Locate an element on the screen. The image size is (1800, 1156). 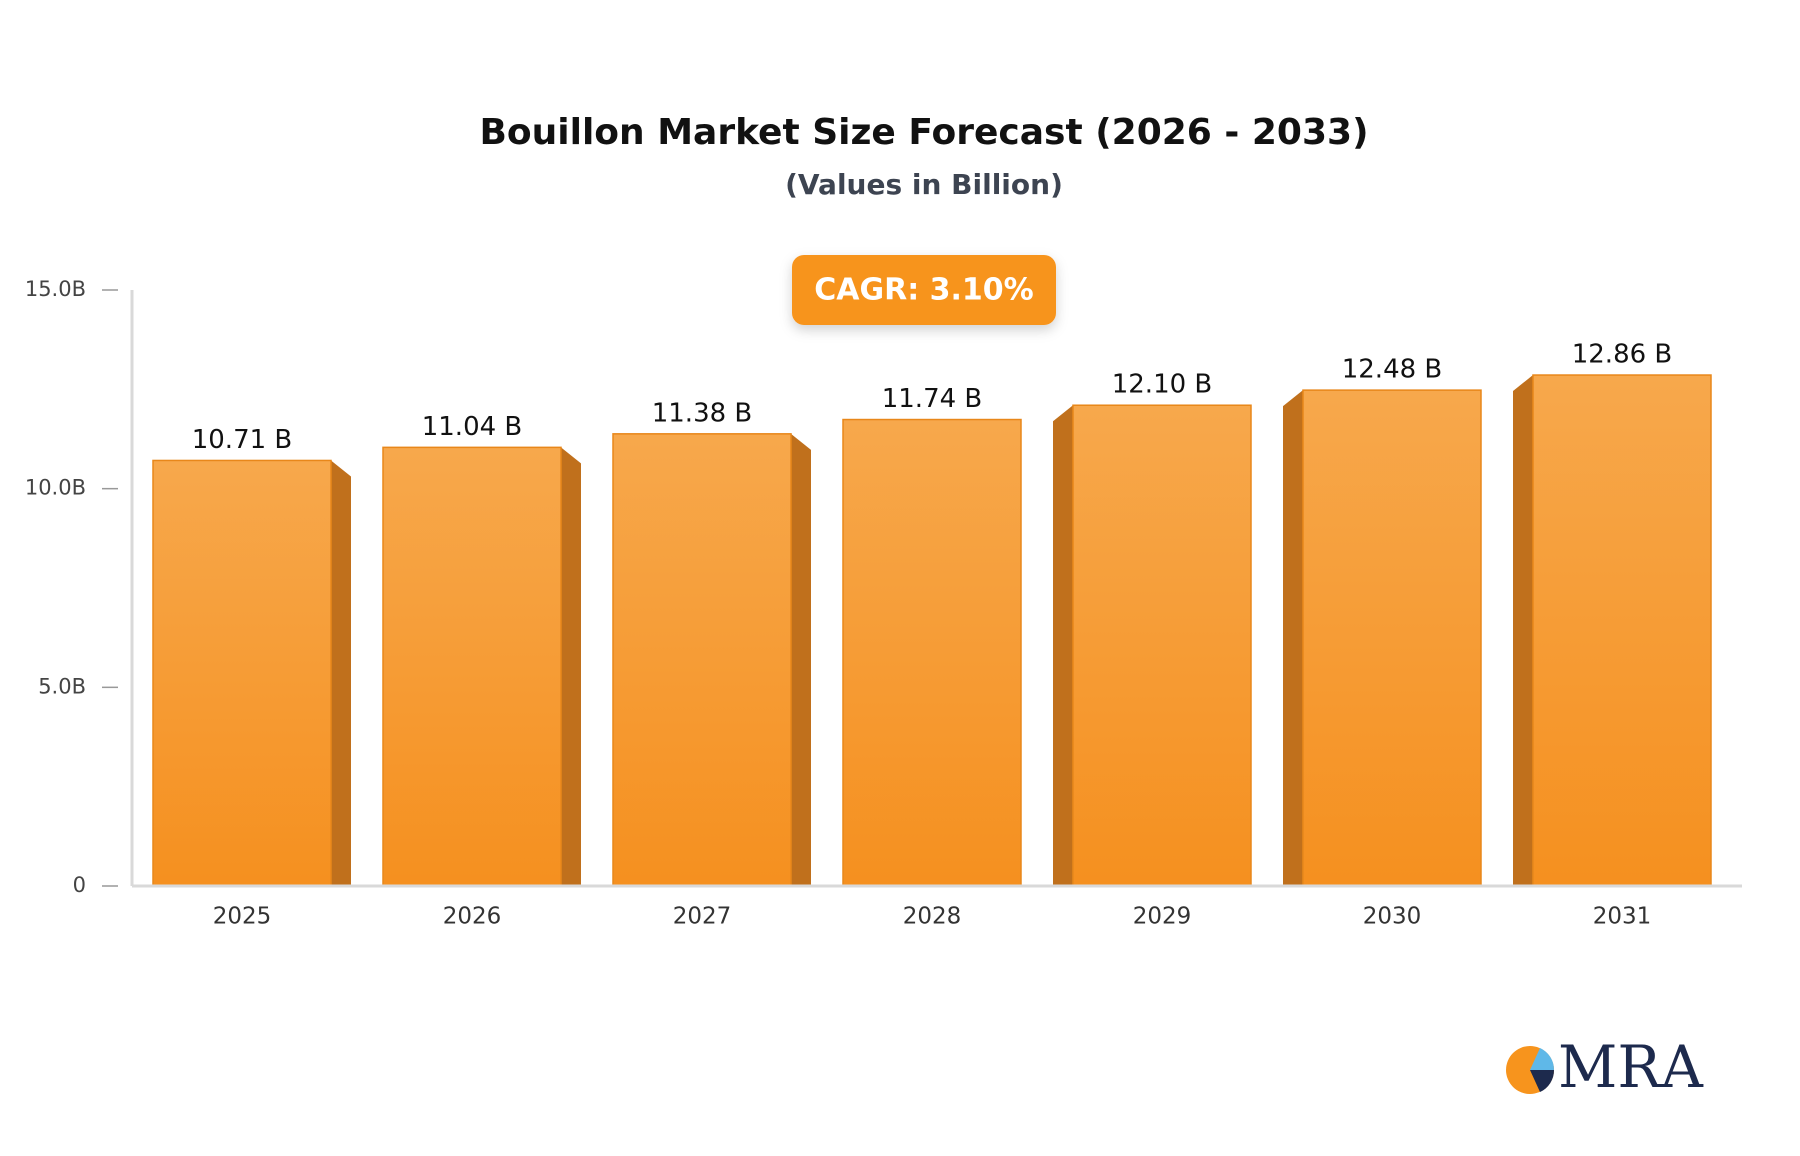
chart-subtitle: (Values in Billion) is located at coordinates (924, 184).